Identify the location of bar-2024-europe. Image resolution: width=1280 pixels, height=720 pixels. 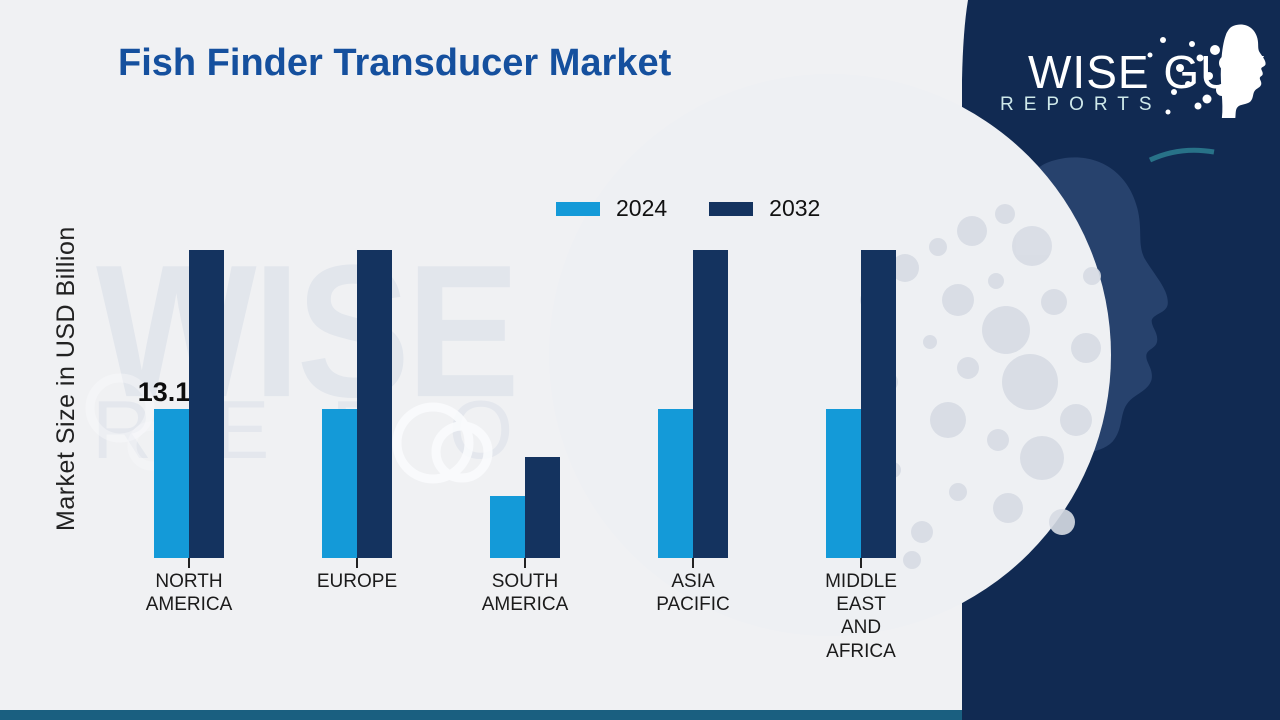
(339, 483).